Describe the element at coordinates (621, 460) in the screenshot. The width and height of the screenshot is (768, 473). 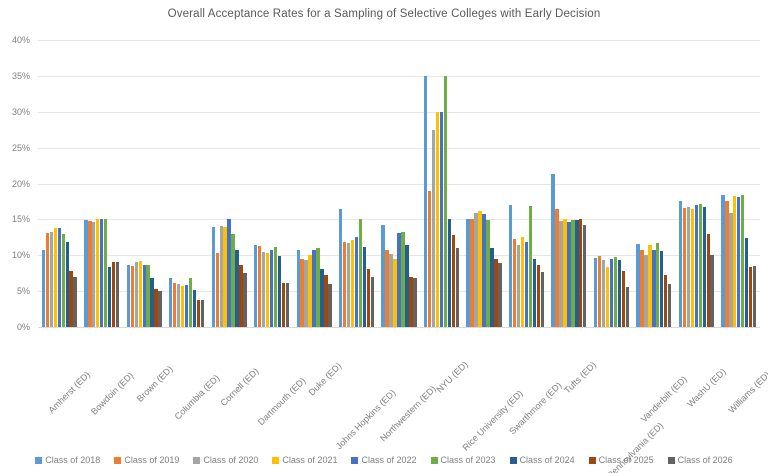
I see `legend-item: Class of 2025` at that location.